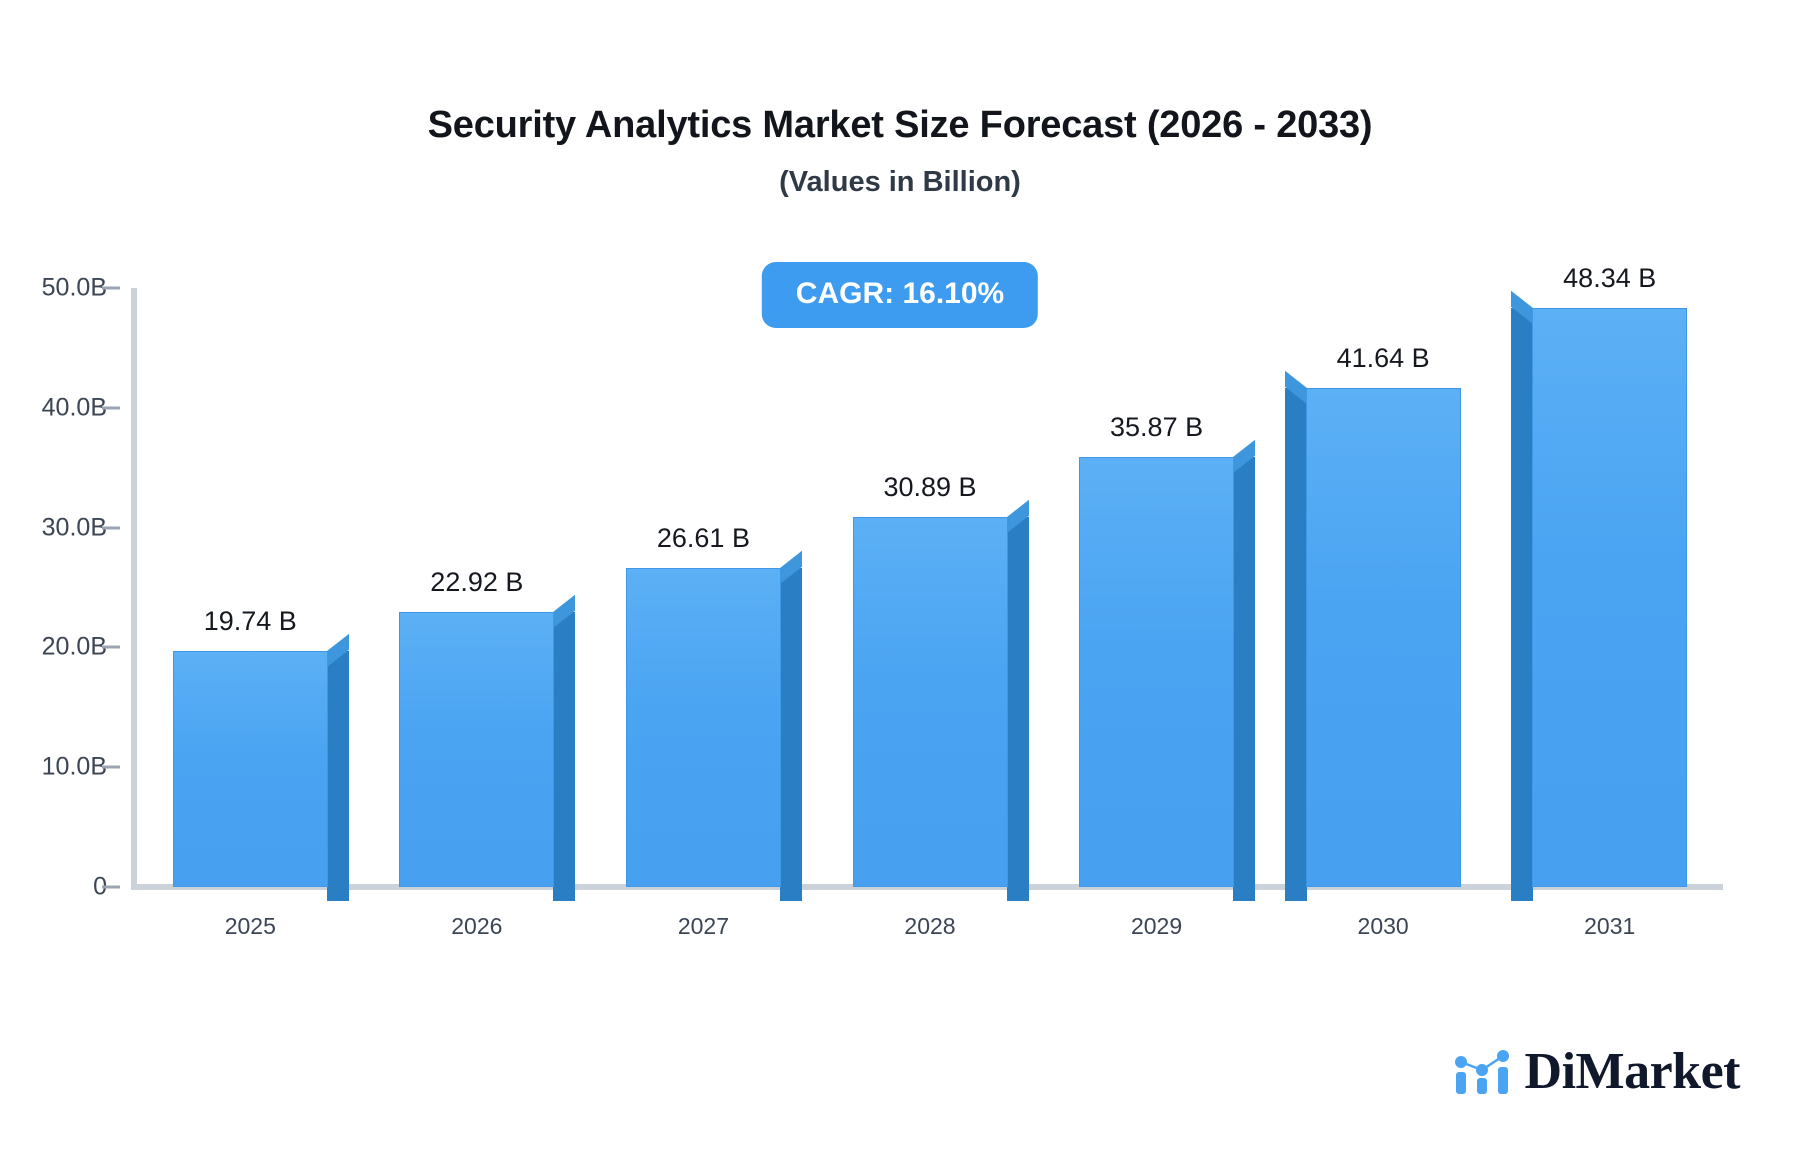 The height and width of the screenshot is (1156, 1800). I want to click on x-tick-label-2029: 2029, so click(1156, 926).